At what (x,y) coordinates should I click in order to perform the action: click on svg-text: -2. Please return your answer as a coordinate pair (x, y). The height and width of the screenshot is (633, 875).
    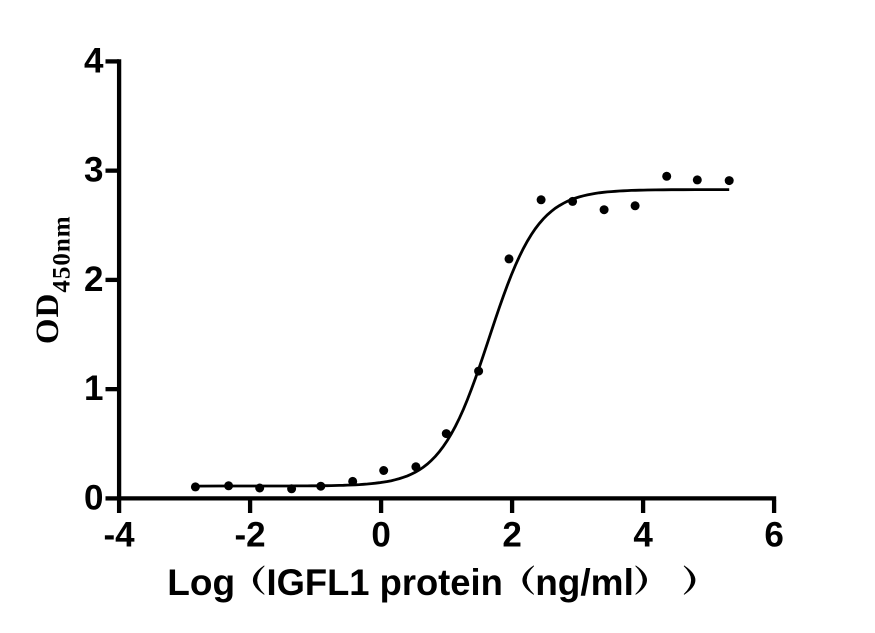
    Looking at the image, I should click on (250, 534).